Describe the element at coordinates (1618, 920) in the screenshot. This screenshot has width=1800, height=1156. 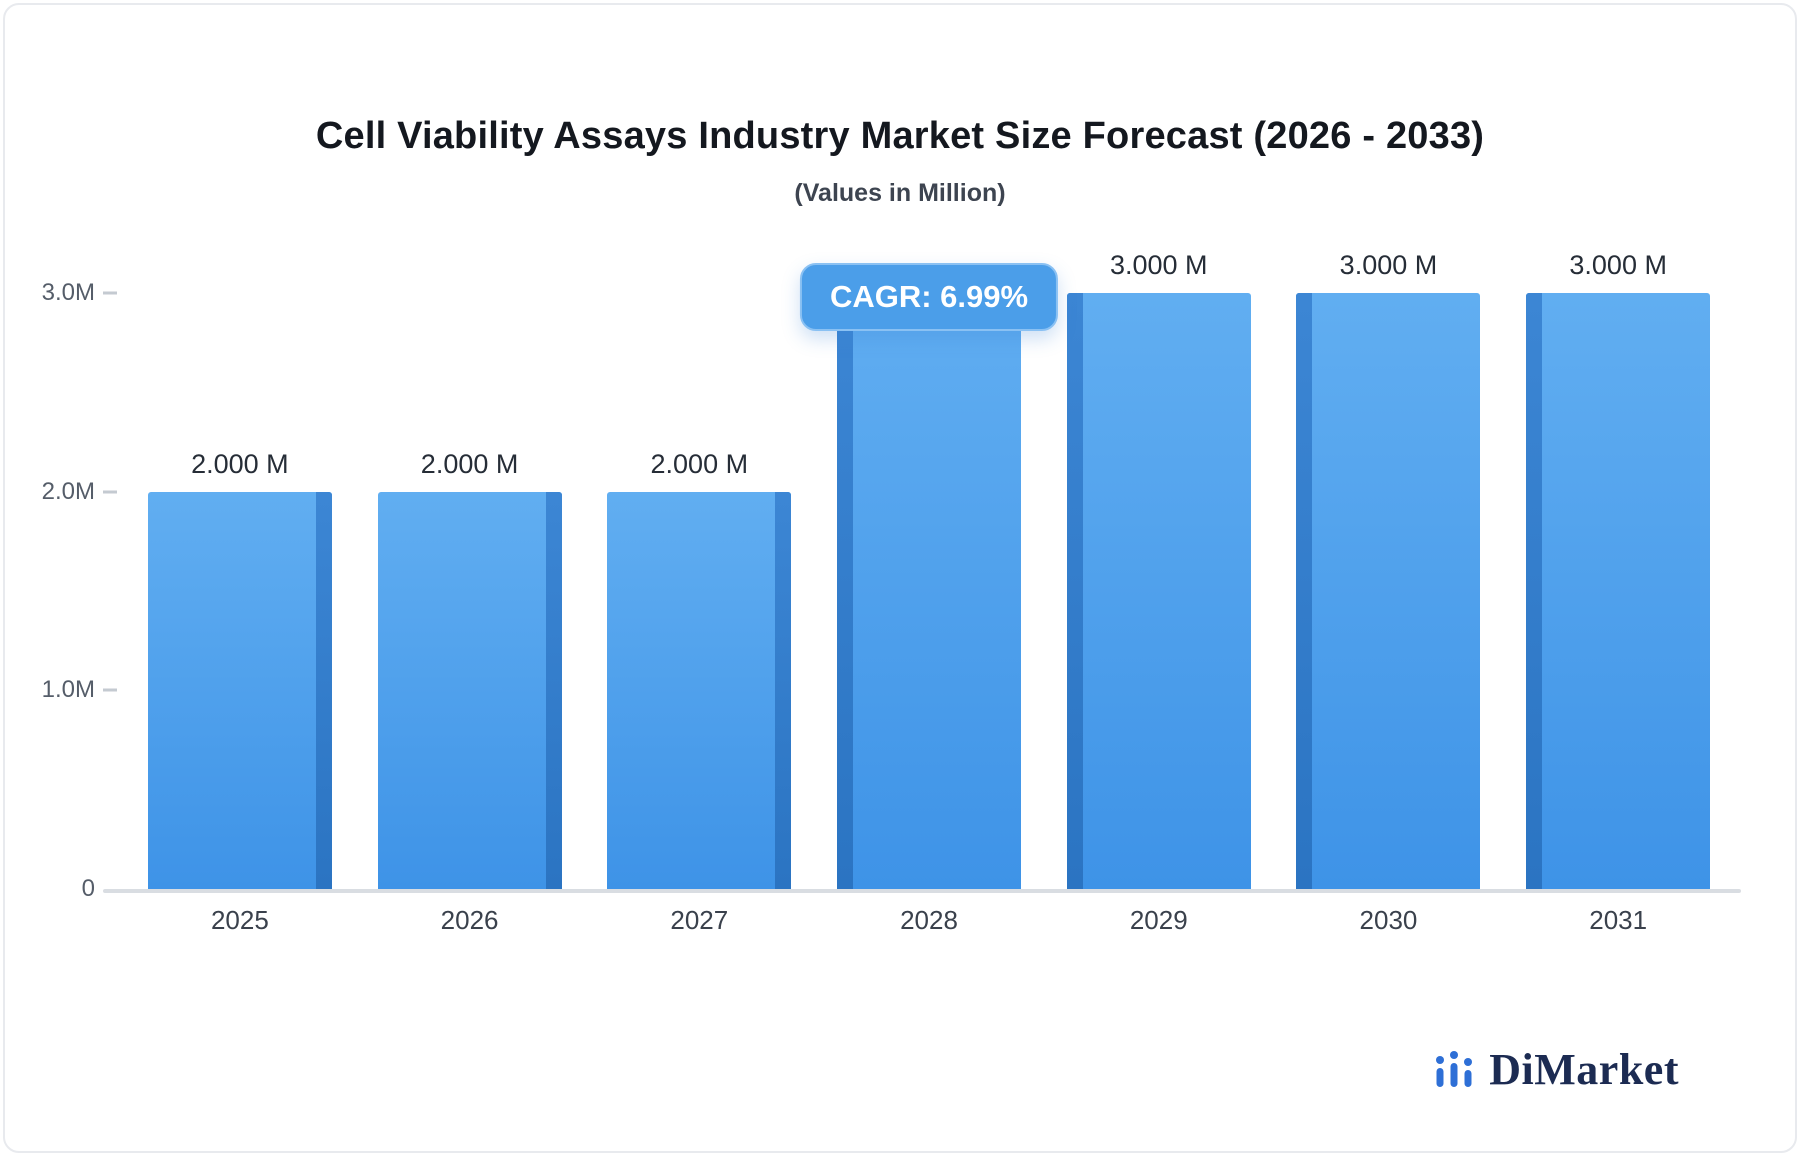
I see `x-axis-label-2031: 2031` at that location.